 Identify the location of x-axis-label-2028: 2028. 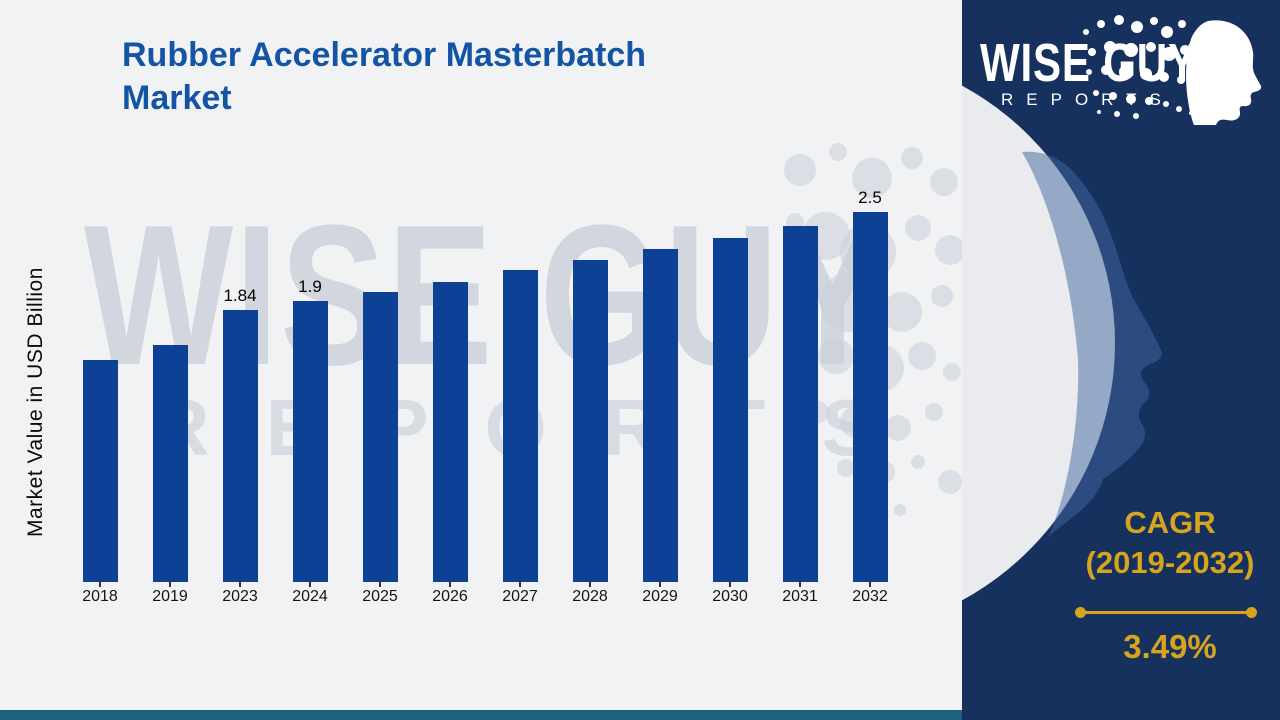
(590, 596).